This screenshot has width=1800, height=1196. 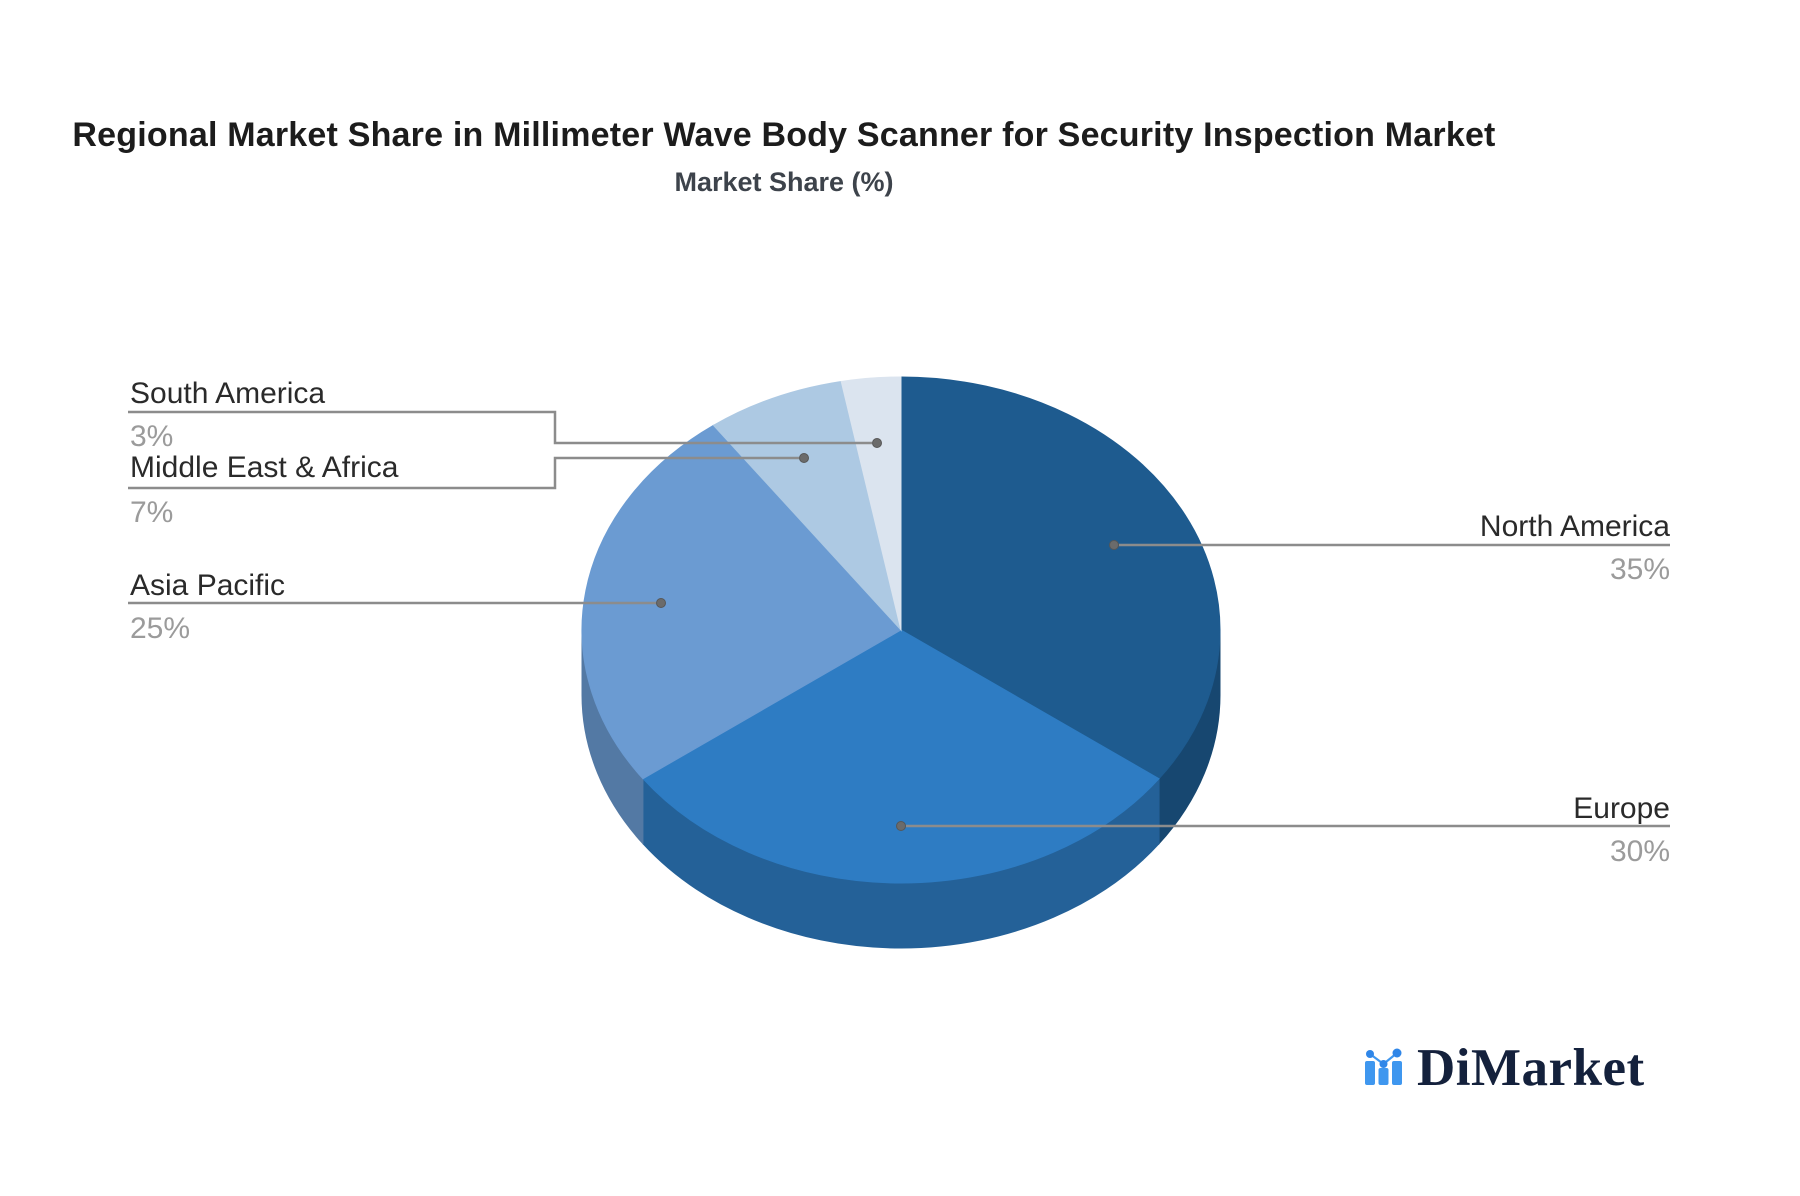 What do you see at coordinates (160, 628) in the screenshot?
I see `percent-asia-pacific: 25%` at bounding box center [160, 628].